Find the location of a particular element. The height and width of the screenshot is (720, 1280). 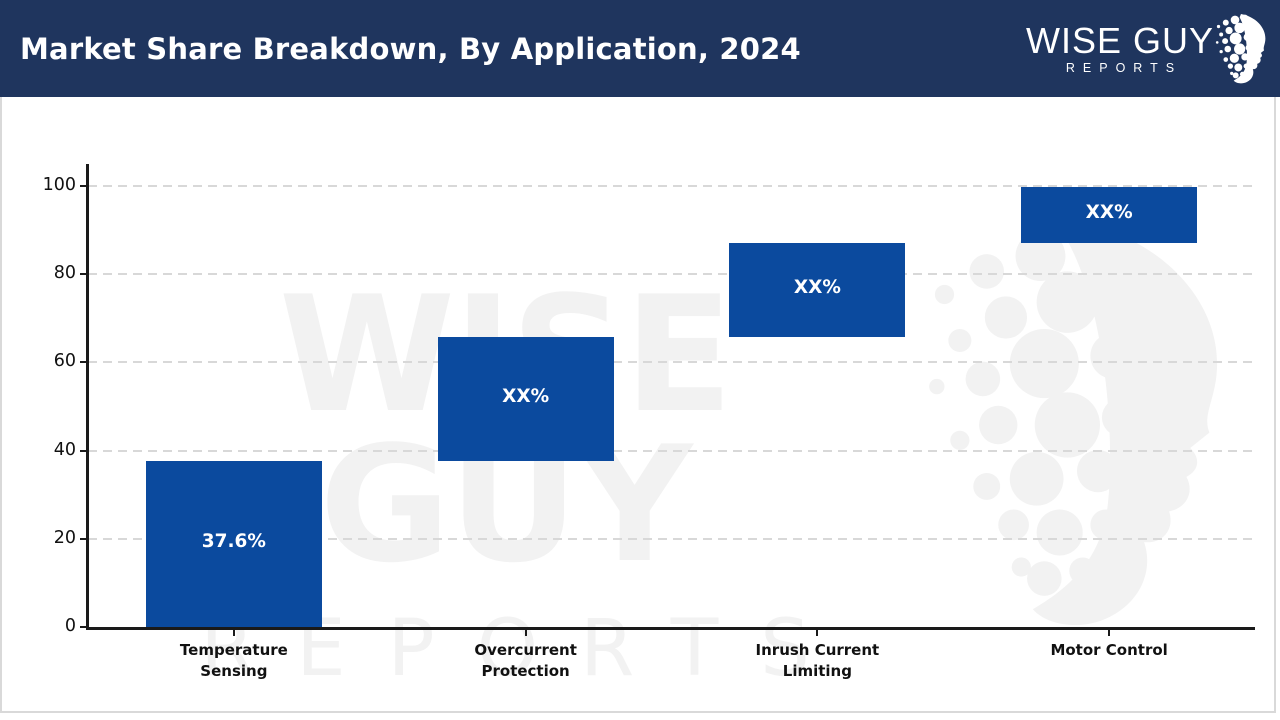

x-category-label: Motor Control is located at coordinates (1109, 650).